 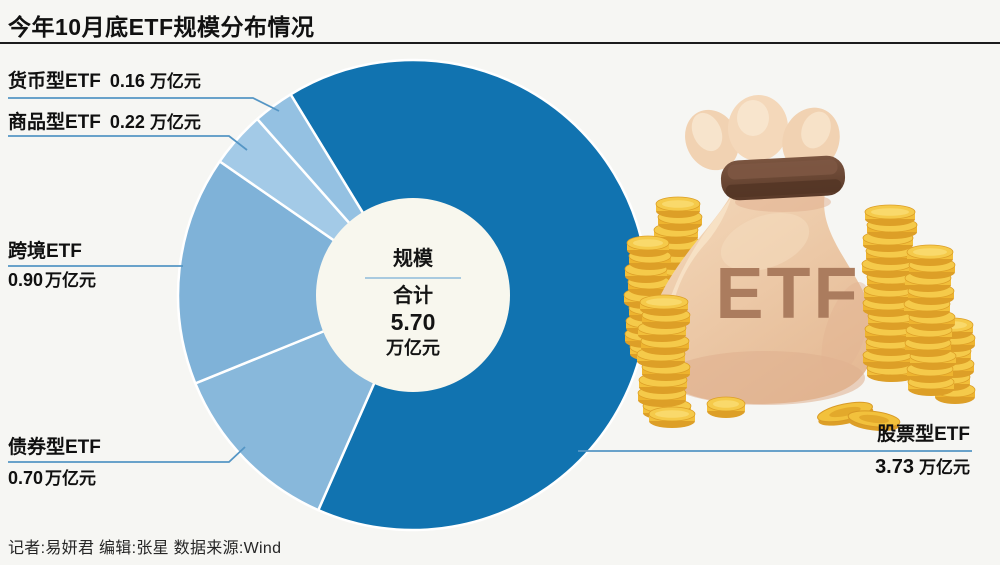 What do you see at coordinates (127, 81) in the screenshot?
I see `money-etf-amount: 0.16` at bounding box center [127, 81].